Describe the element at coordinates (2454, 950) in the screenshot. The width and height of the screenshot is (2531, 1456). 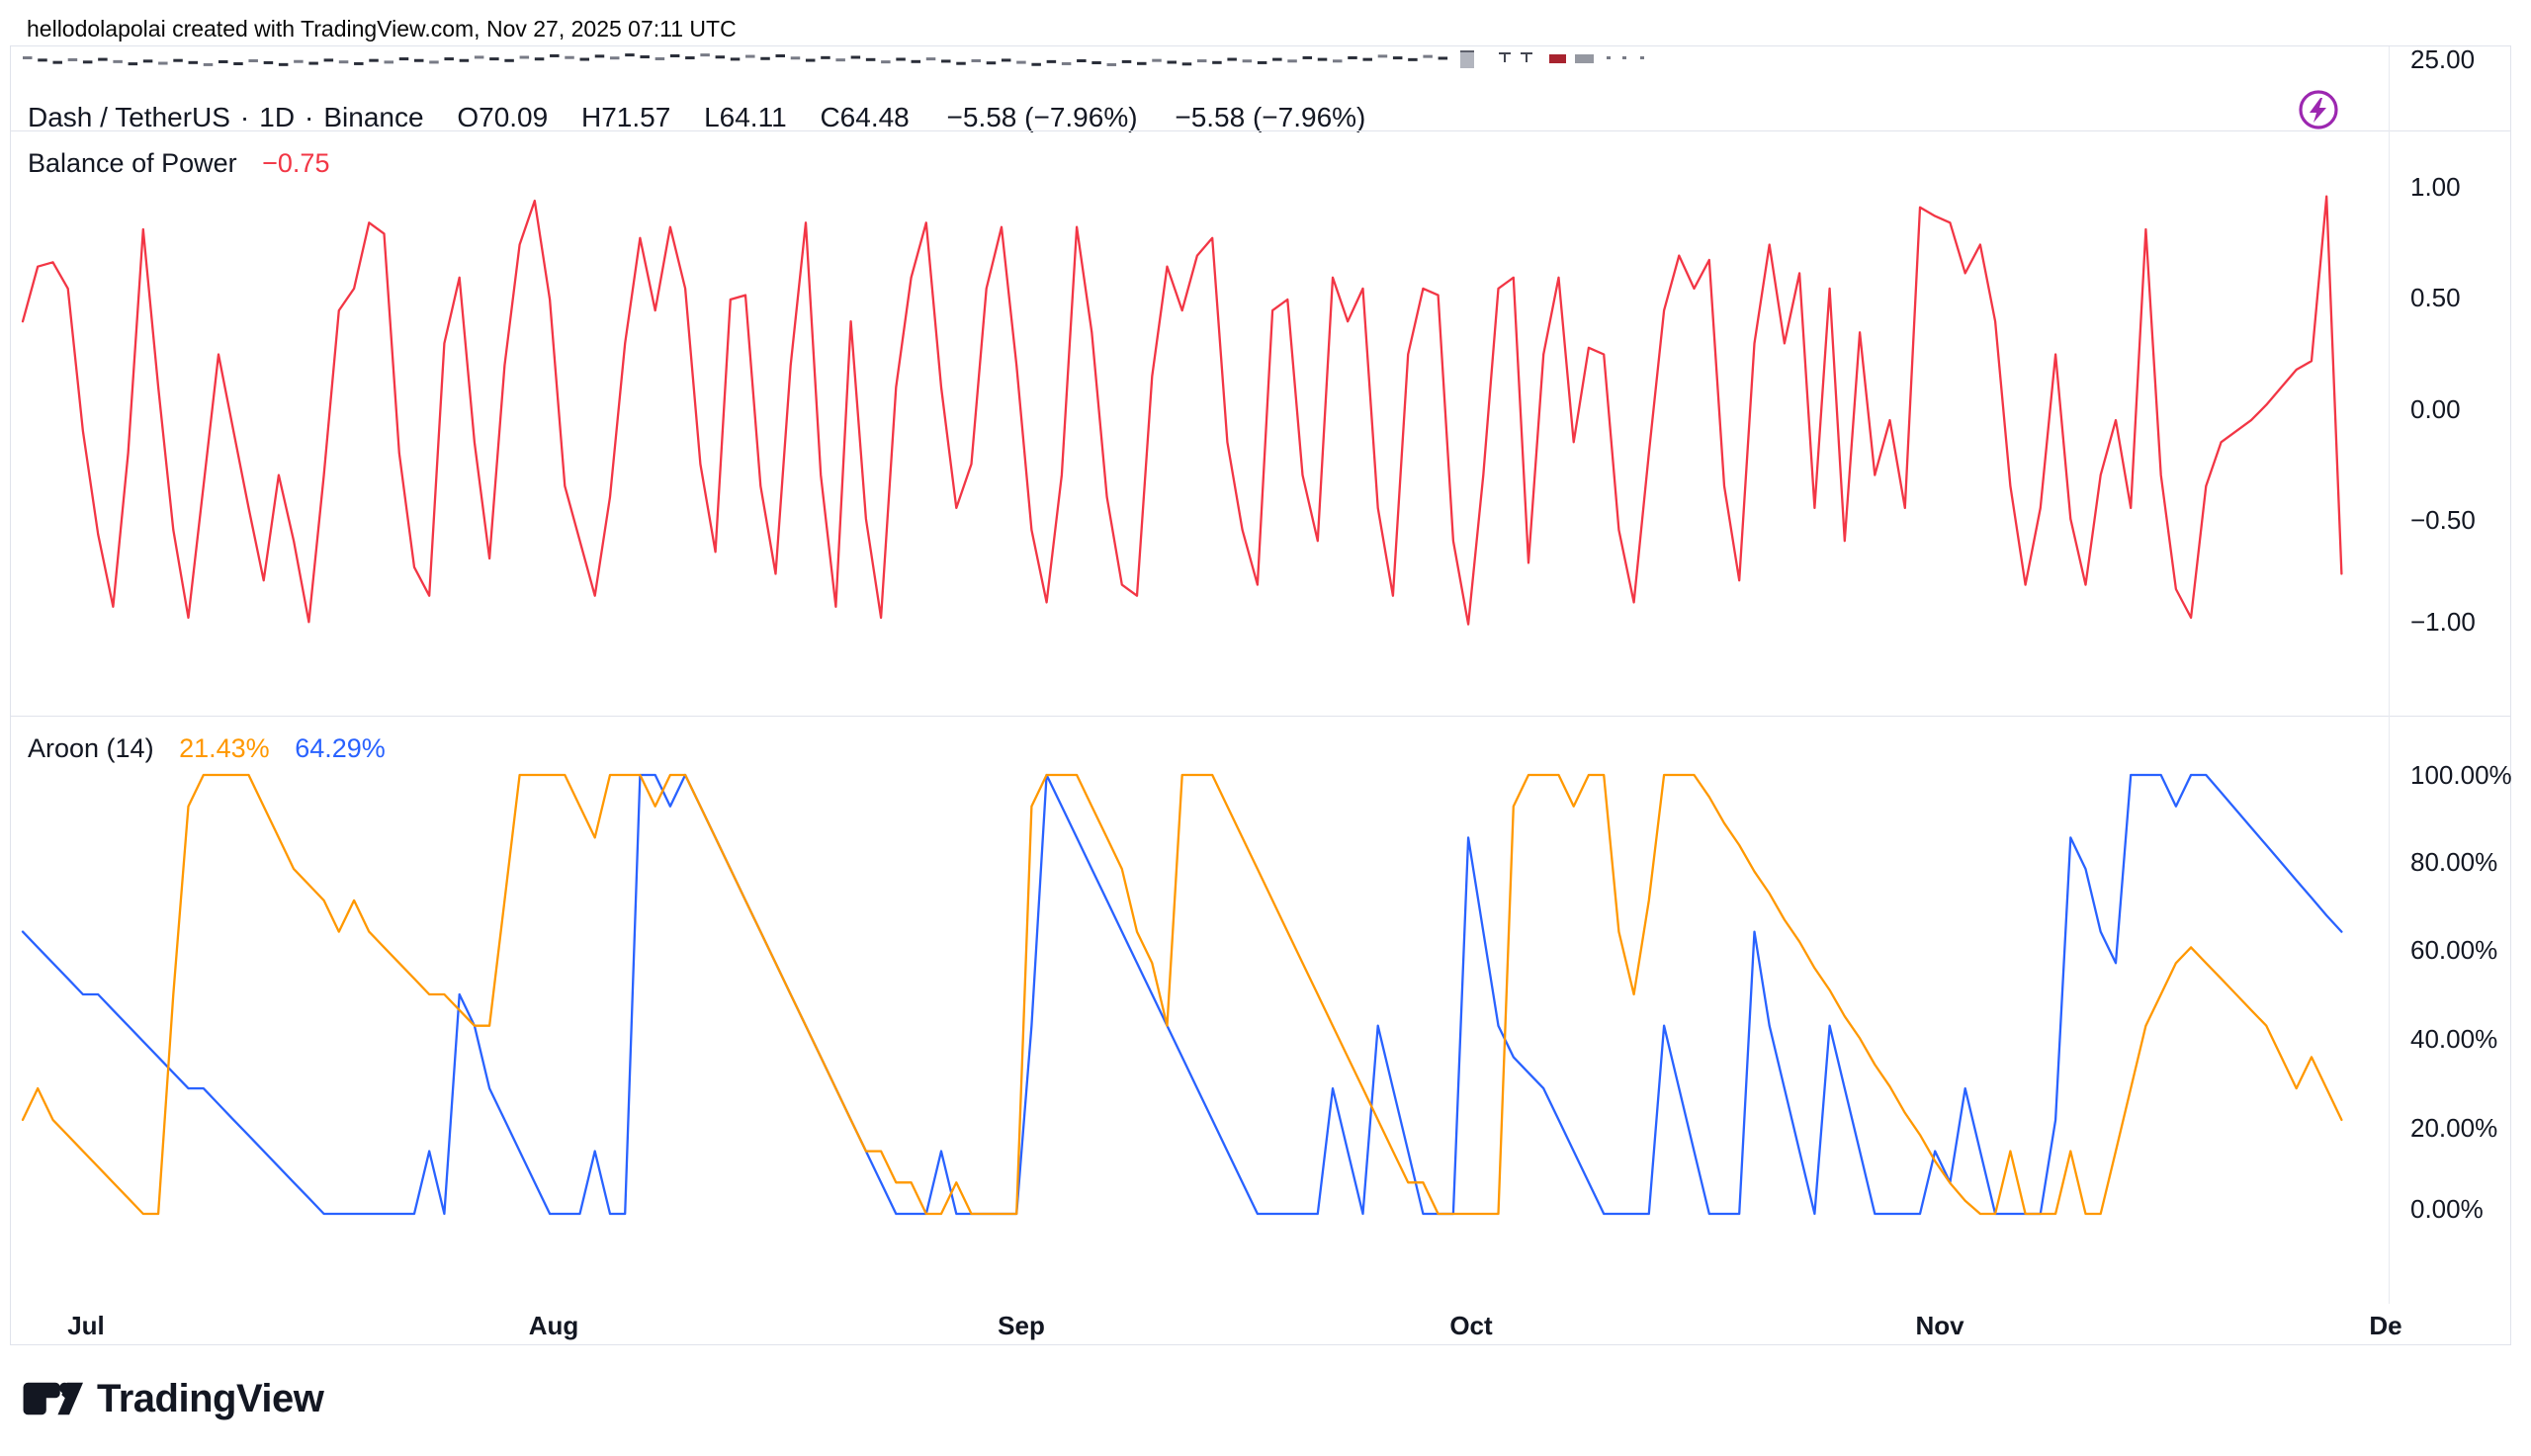
I see `aroon-axis-label: 60.00%` at that location.